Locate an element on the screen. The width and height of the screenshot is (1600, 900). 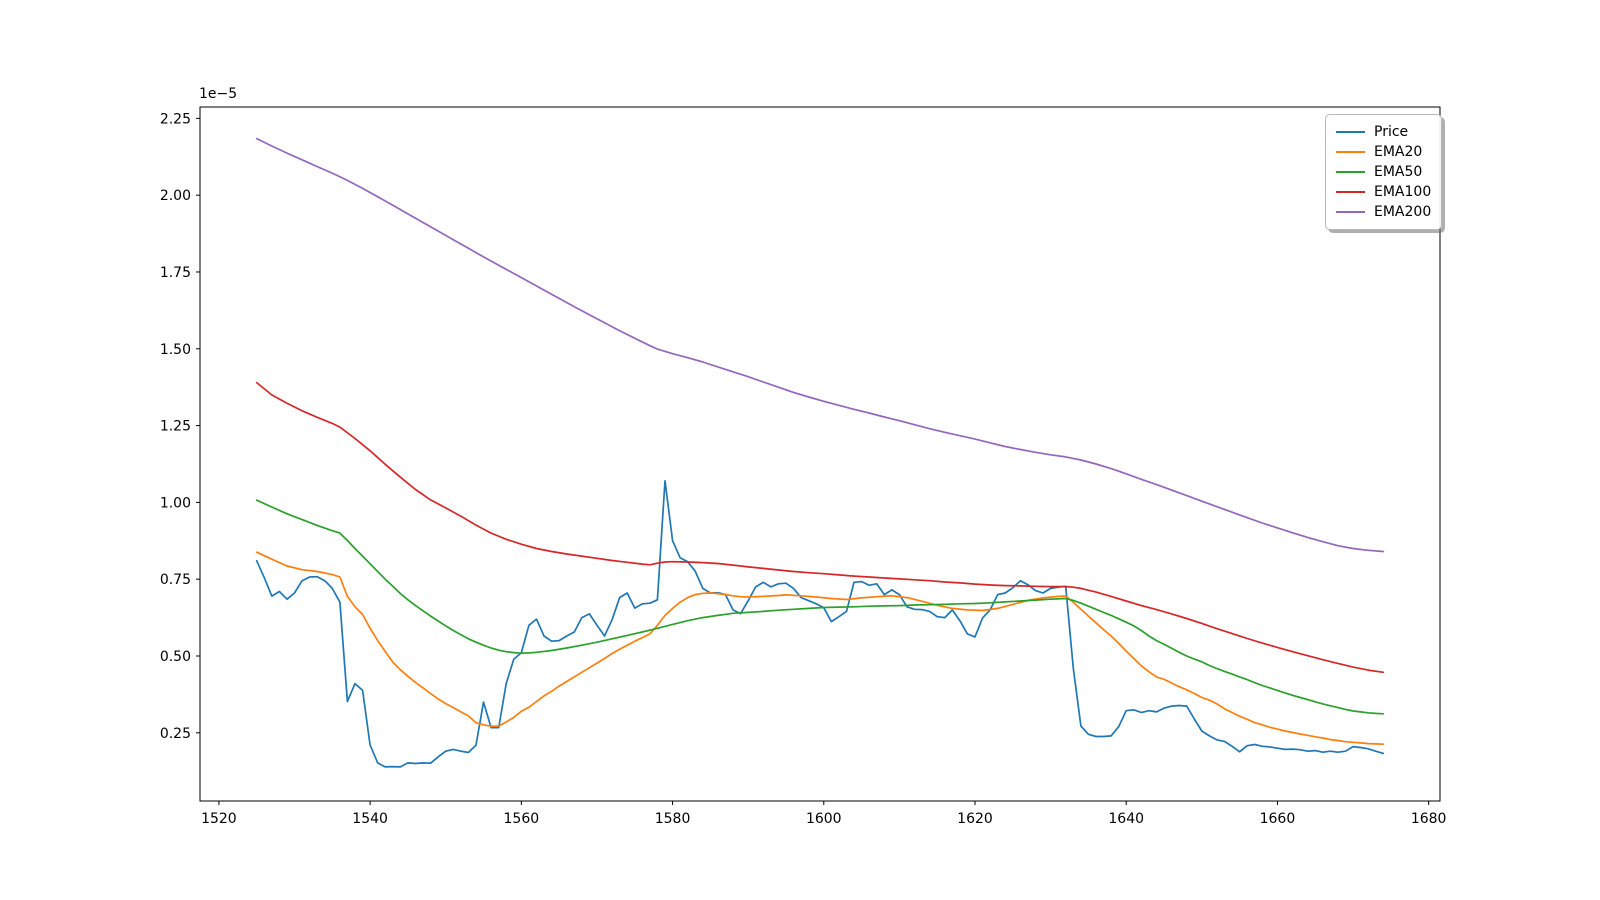
y-tick-label: 1.00 is located at coordinates (175, 503).